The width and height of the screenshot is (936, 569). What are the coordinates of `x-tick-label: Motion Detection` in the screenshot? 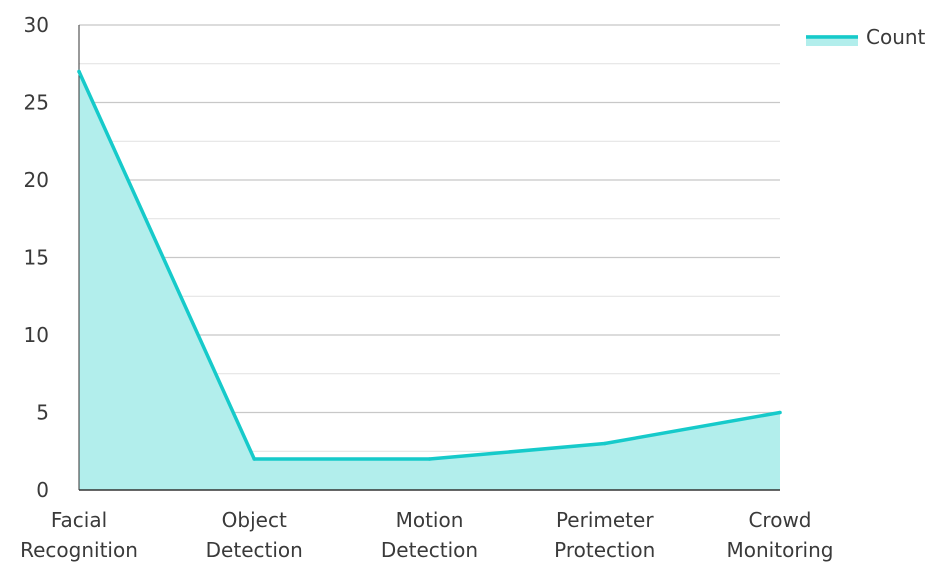 It's located at (429, 535).